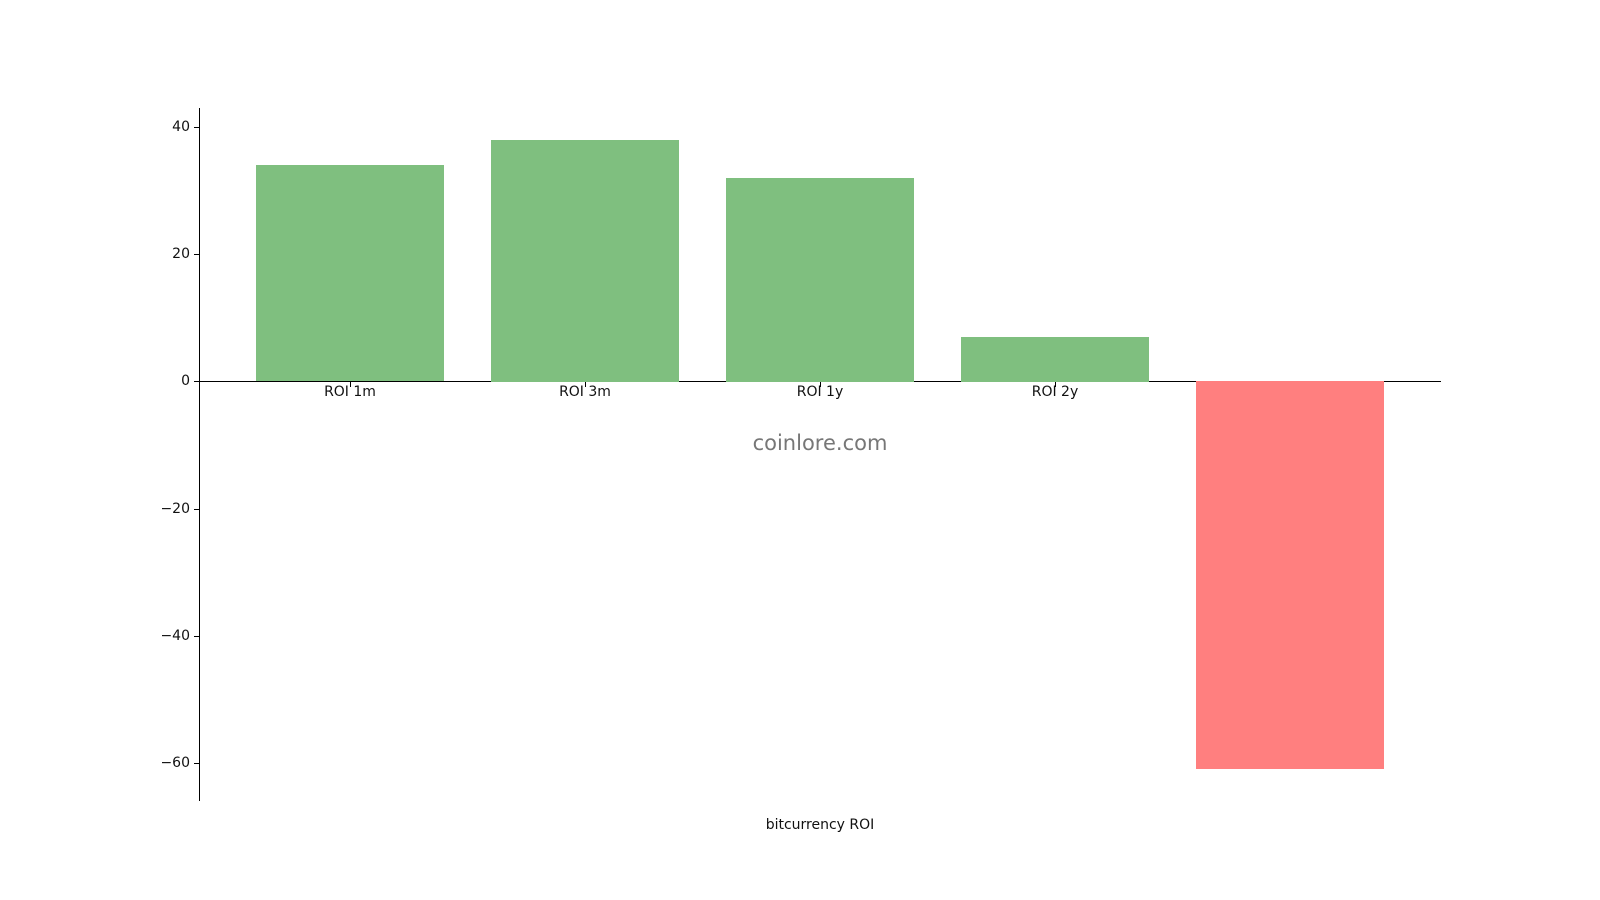 The width and height of the screenshot is (1600, 900). Describe the element at coordinates (1055, 359) in the screenshot. I see `bar-roi-2y` at that location.